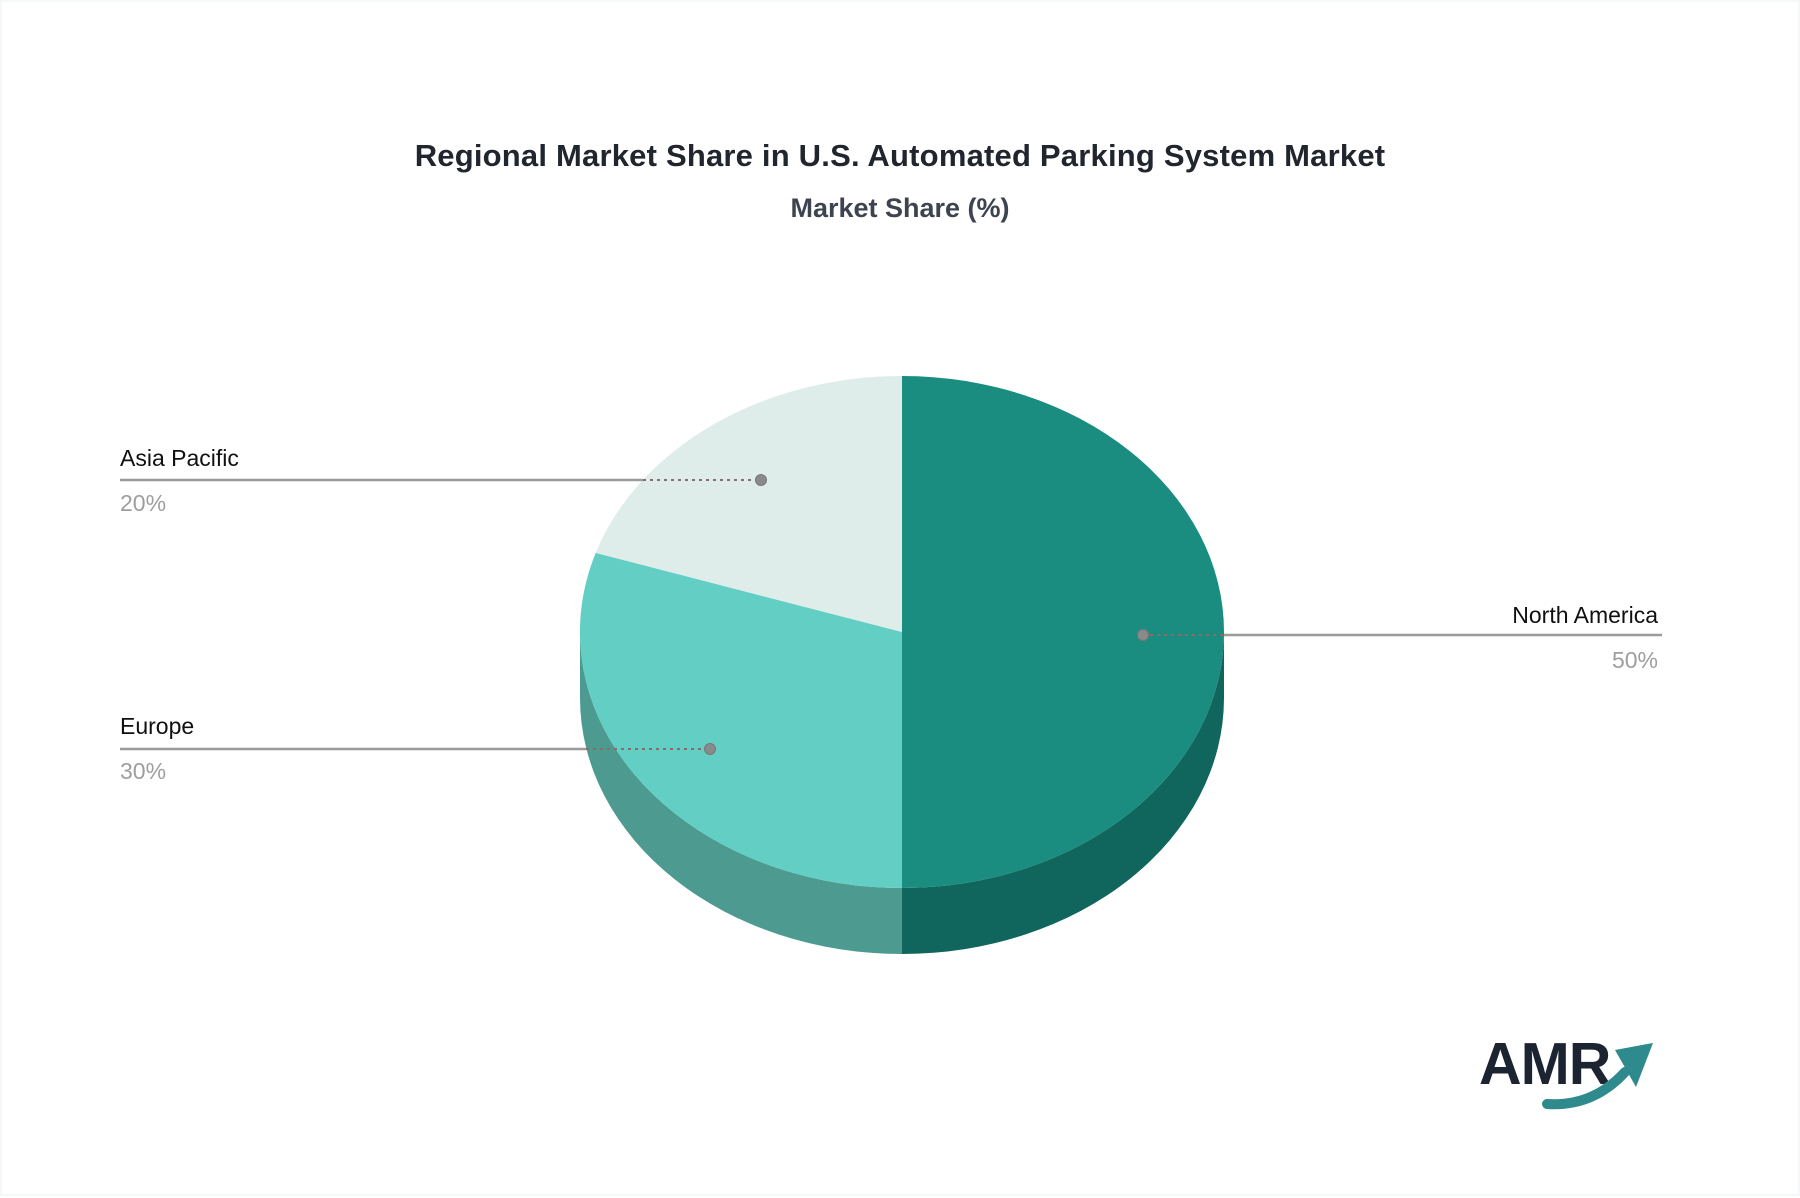  Describe the element at coordinates (179, 458) in the screenshot. I see `label-asia-pacific: Asia Pacific` at that location.